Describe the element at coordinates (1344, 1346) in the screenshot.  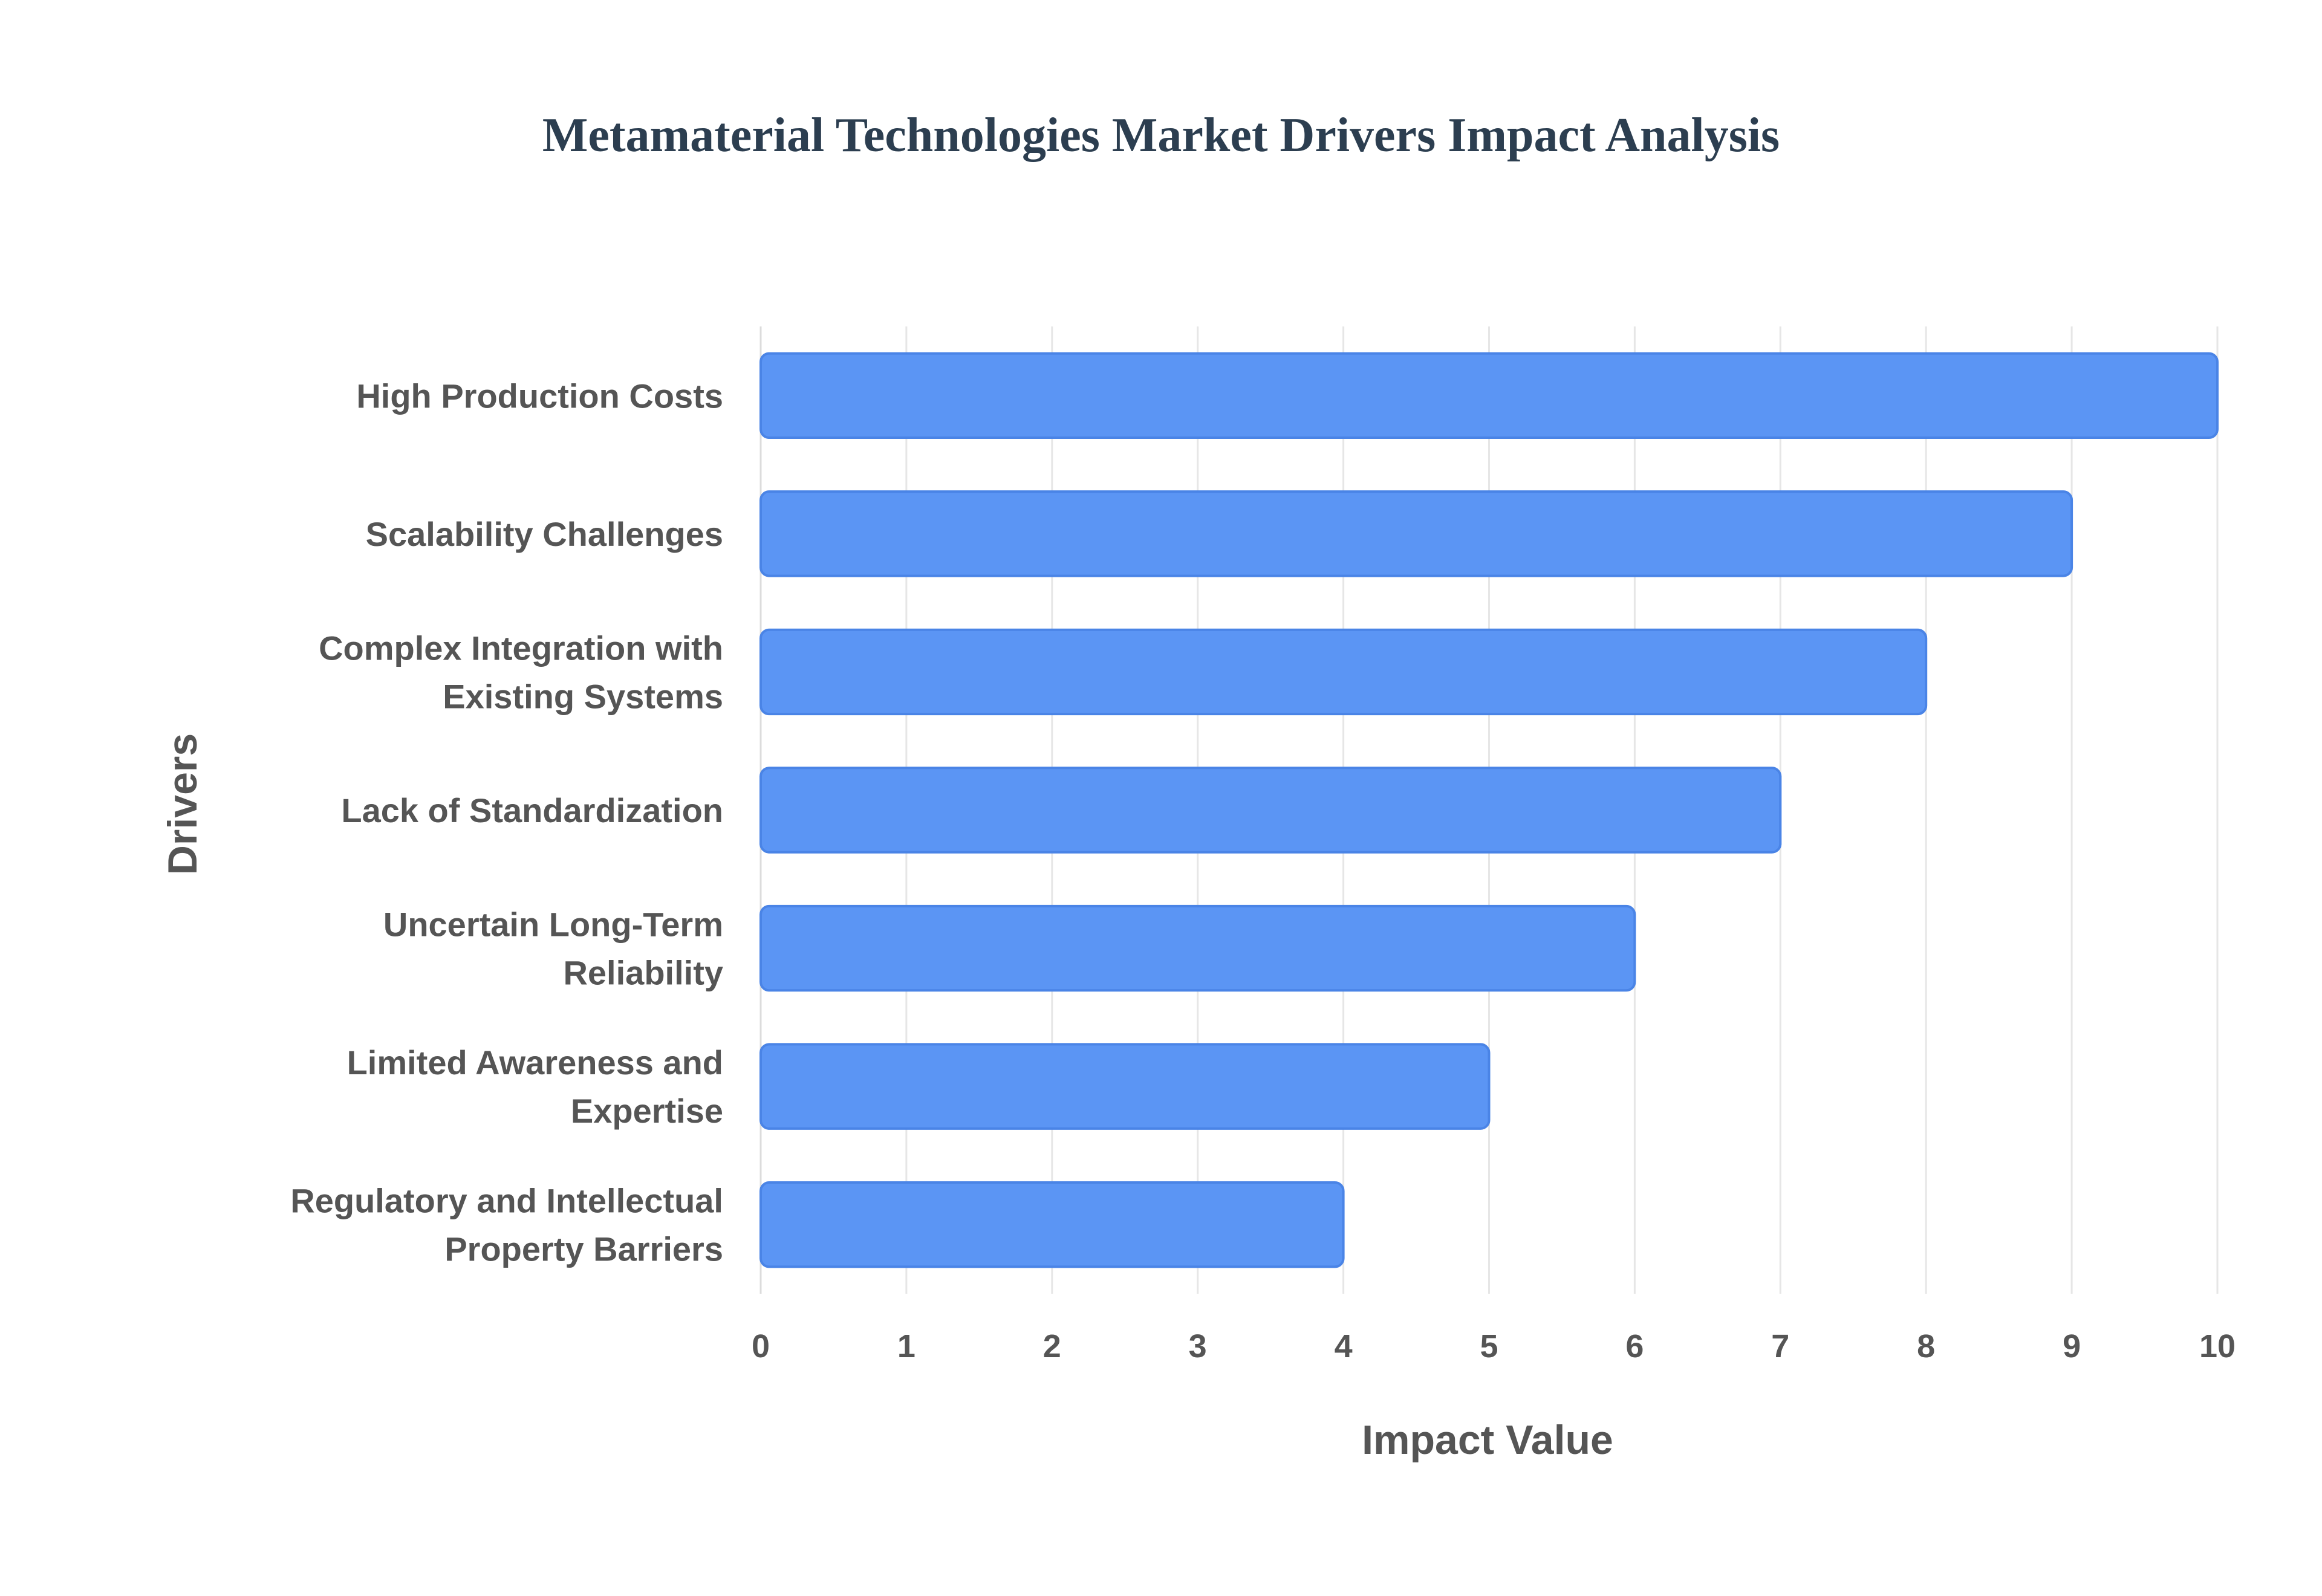
I see `x-tick-label: 4` at that location.